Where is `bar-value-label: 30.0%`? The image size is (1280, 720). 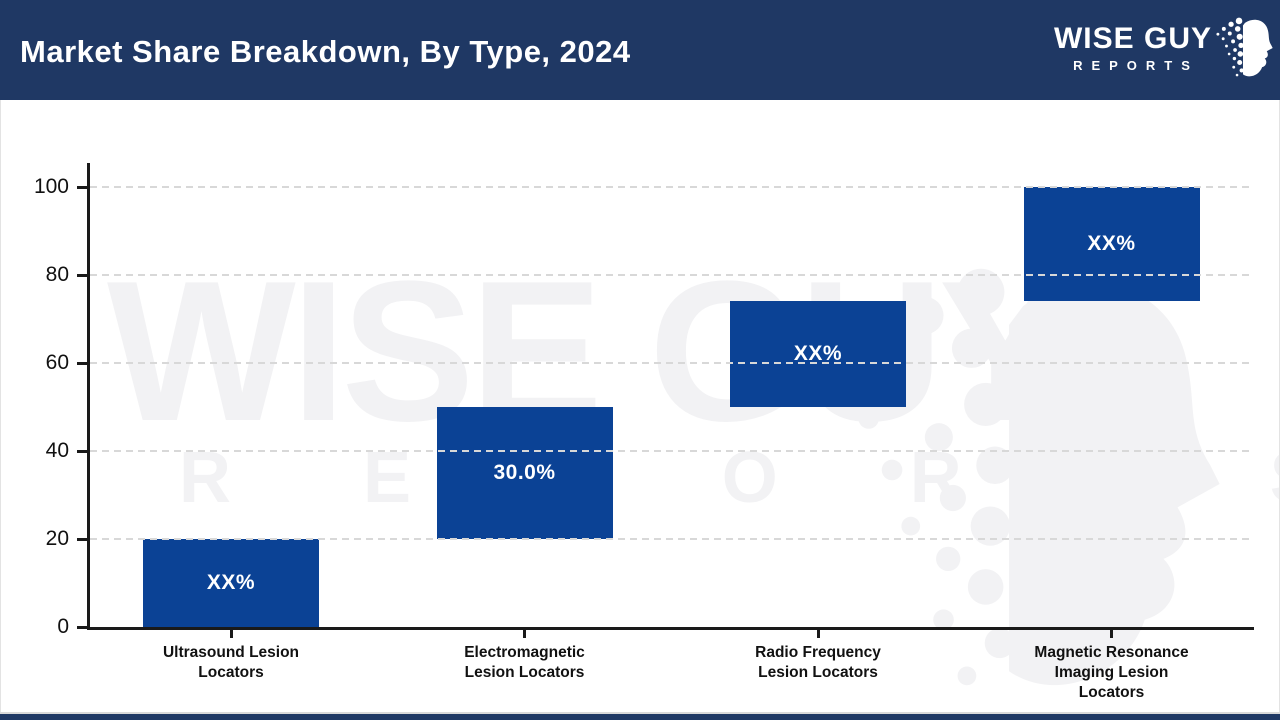 bar-value-label: 30.0% is located at coordinates (524, 472).